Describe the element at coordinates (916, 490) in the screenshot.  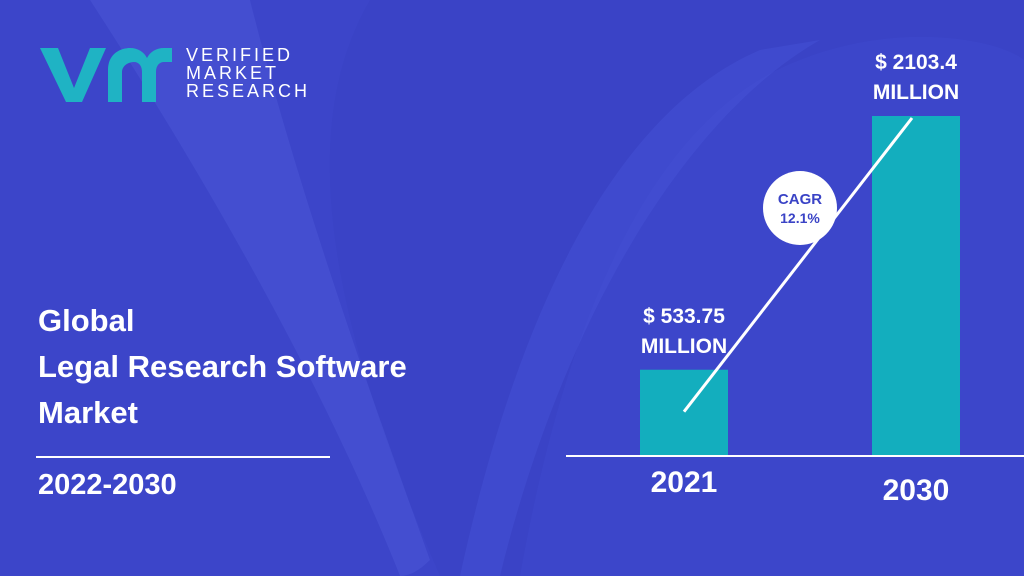
I see `x-tick-label-2030: 2030` at that location.